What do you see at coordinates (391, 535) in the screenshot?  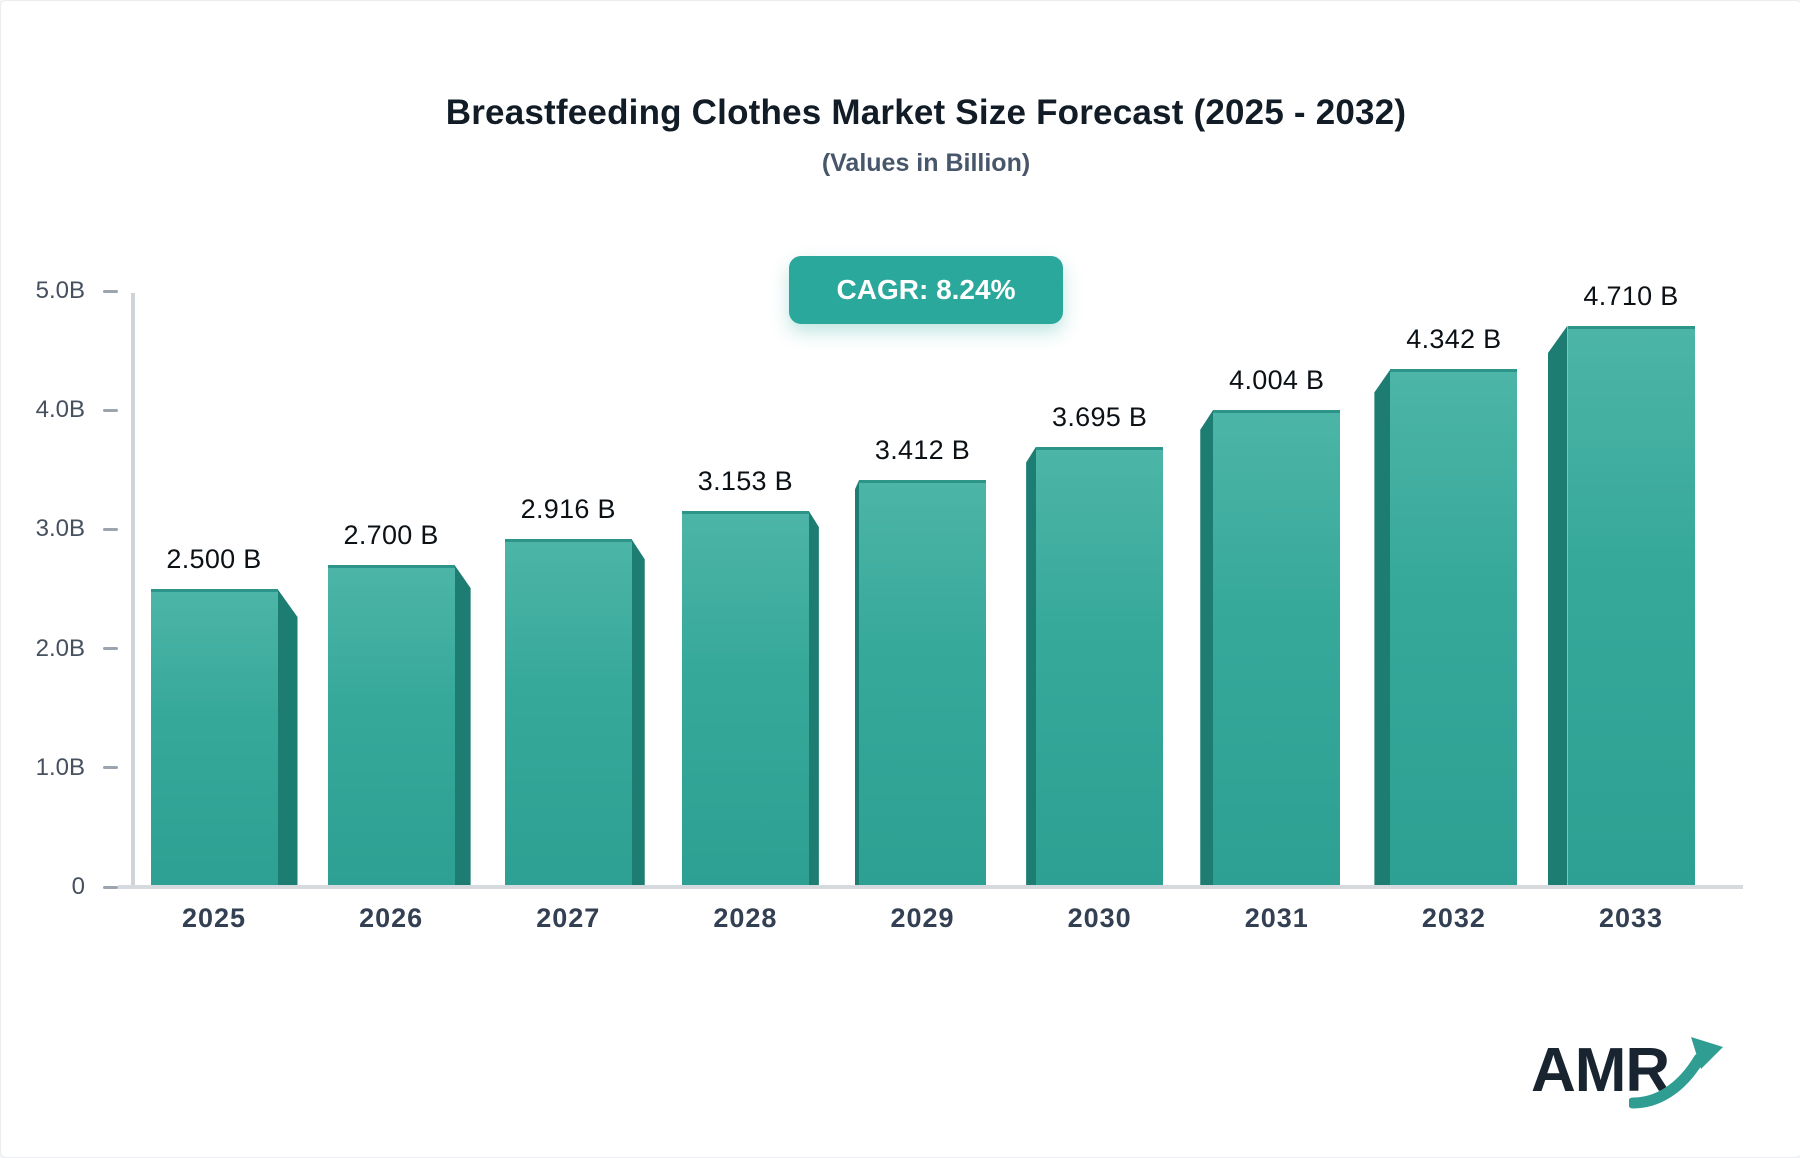 I see `bar-value-label: 2.700 B` at bounding box center [391, 535].